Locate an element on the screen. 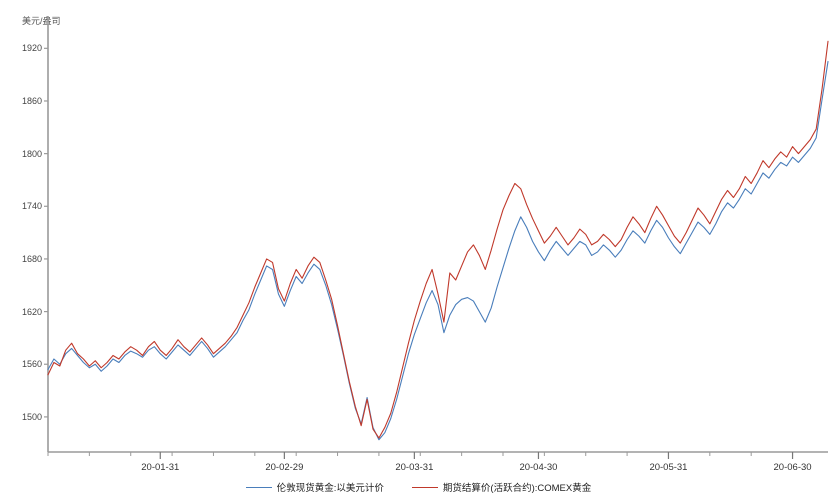 Image resolution: width=837 pixels, height=500 pixels. chart-legend: 伦敦现货黄金:以美元计价 期货结算价(活跃合约):COMEX黄金 is located at coordinates (418, 487).